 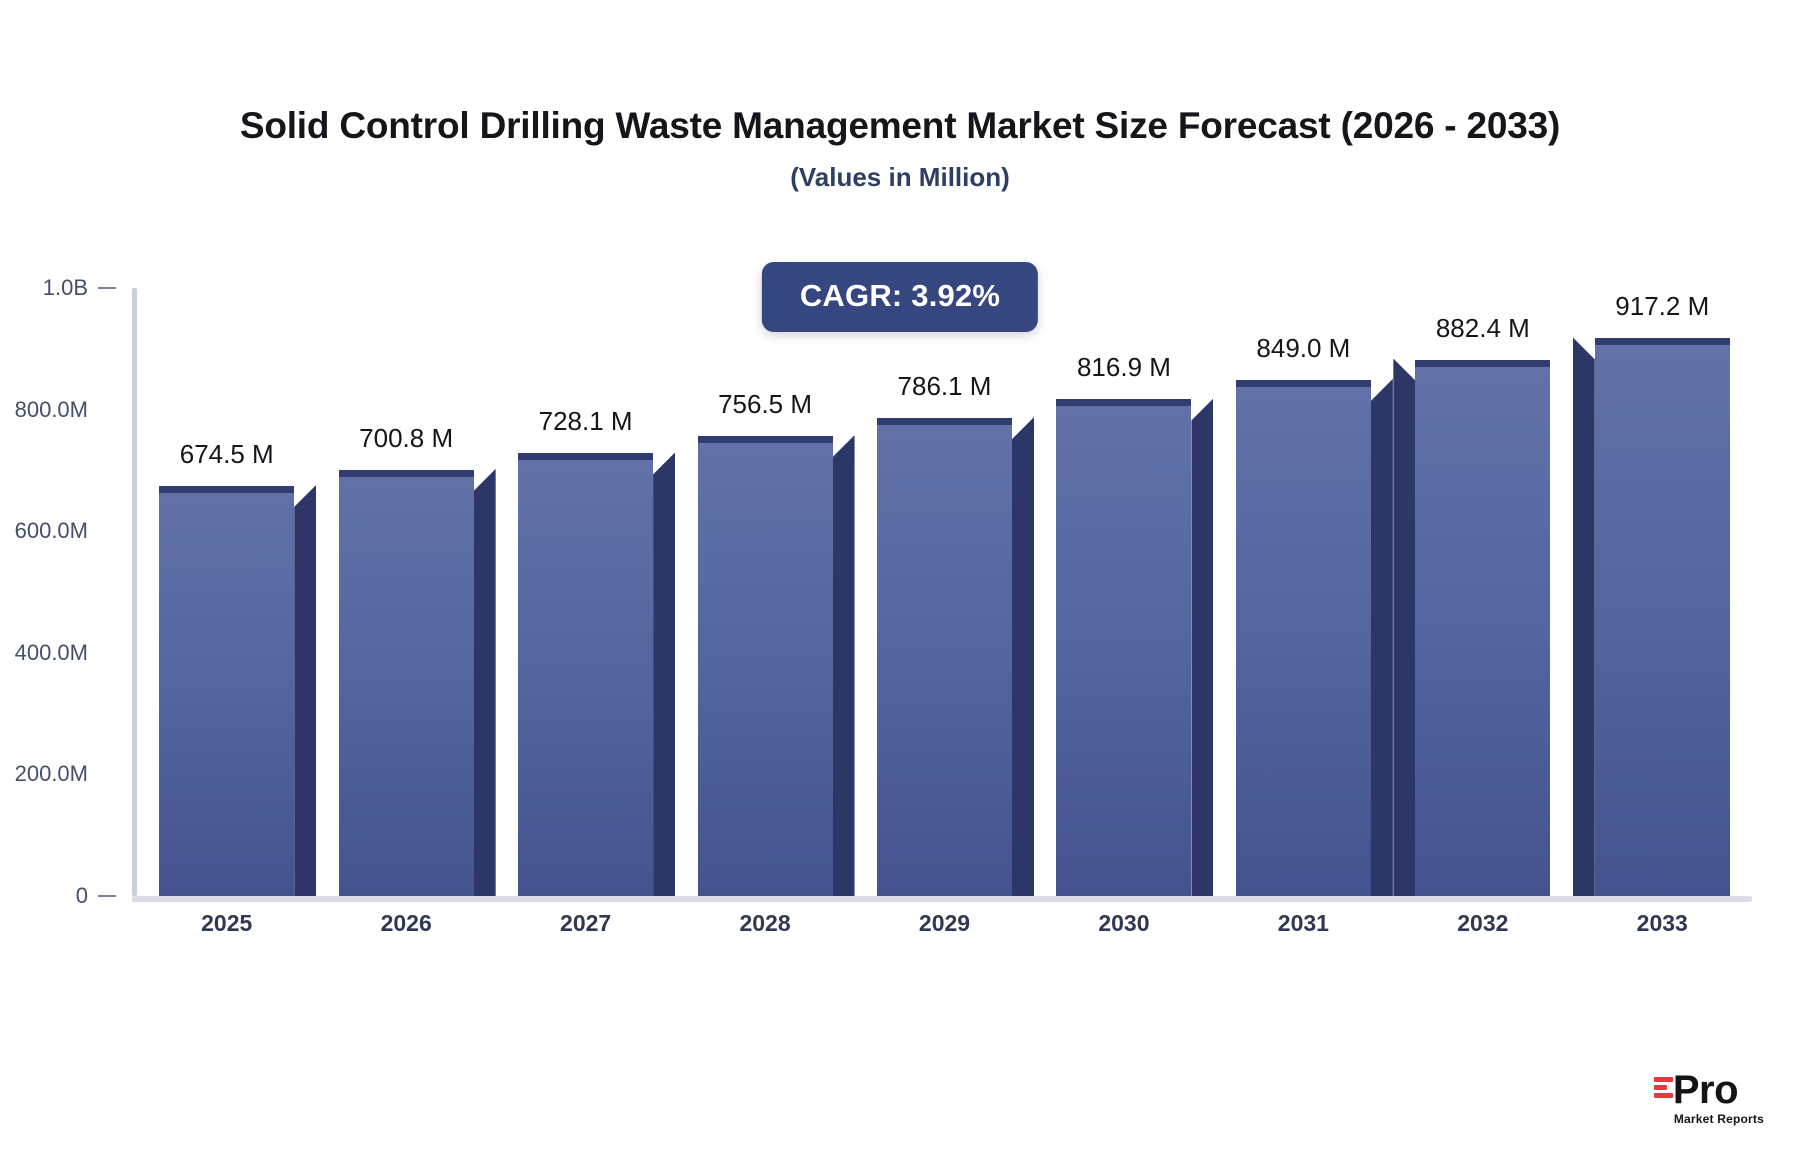 I want to click on bar-value-label-2030: 816.9 M, so click(x=1123, y=367).